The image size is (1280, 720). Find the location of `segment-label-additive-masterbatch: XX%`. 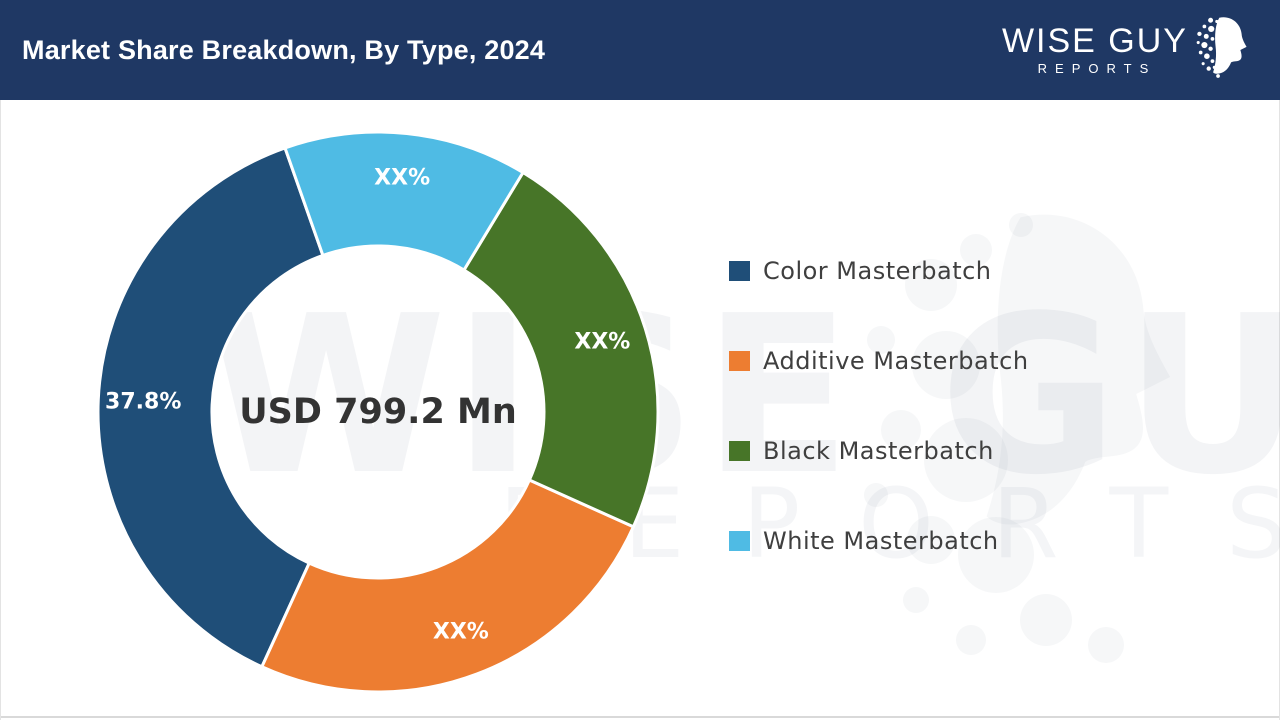

segment-label-additive-masterbatch: XX% is located at coordinates (460, 632).